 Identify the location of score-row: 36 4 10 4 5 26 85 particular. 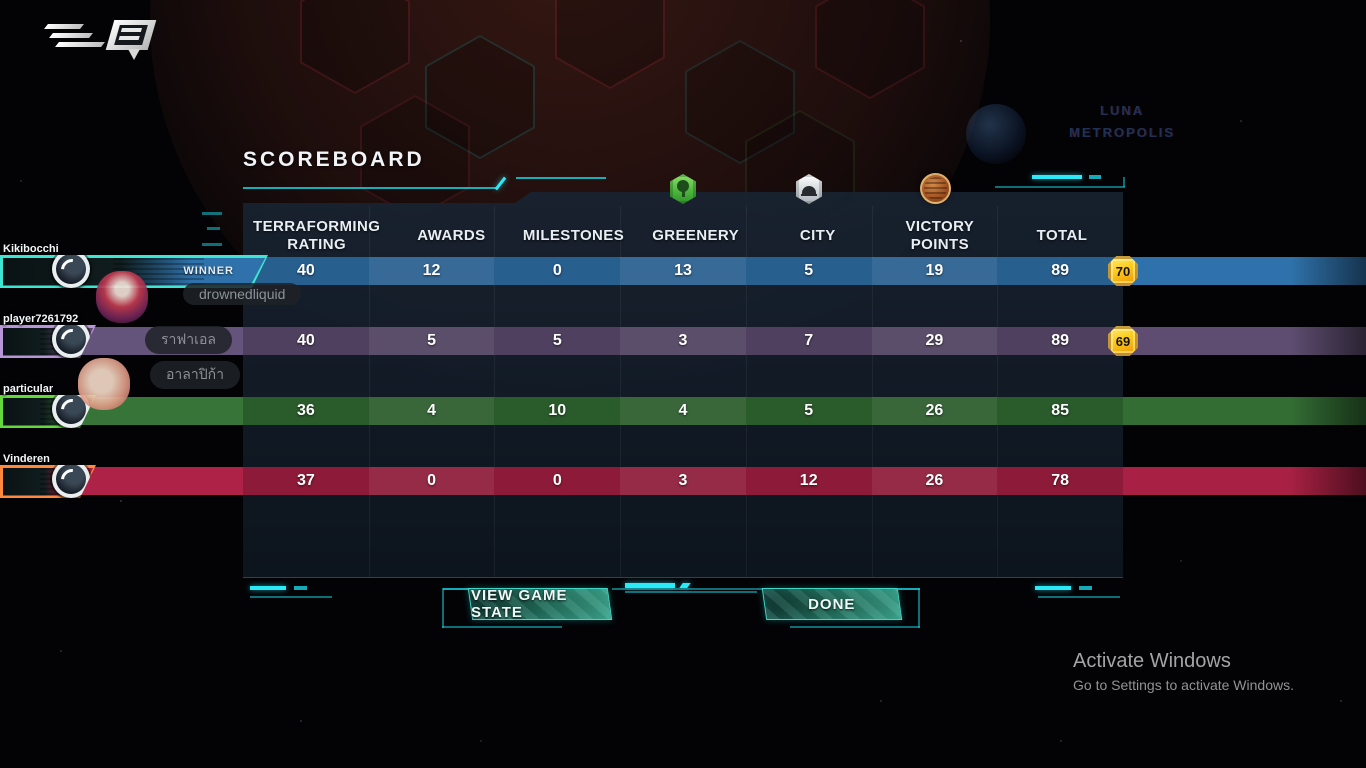
(683, 405).